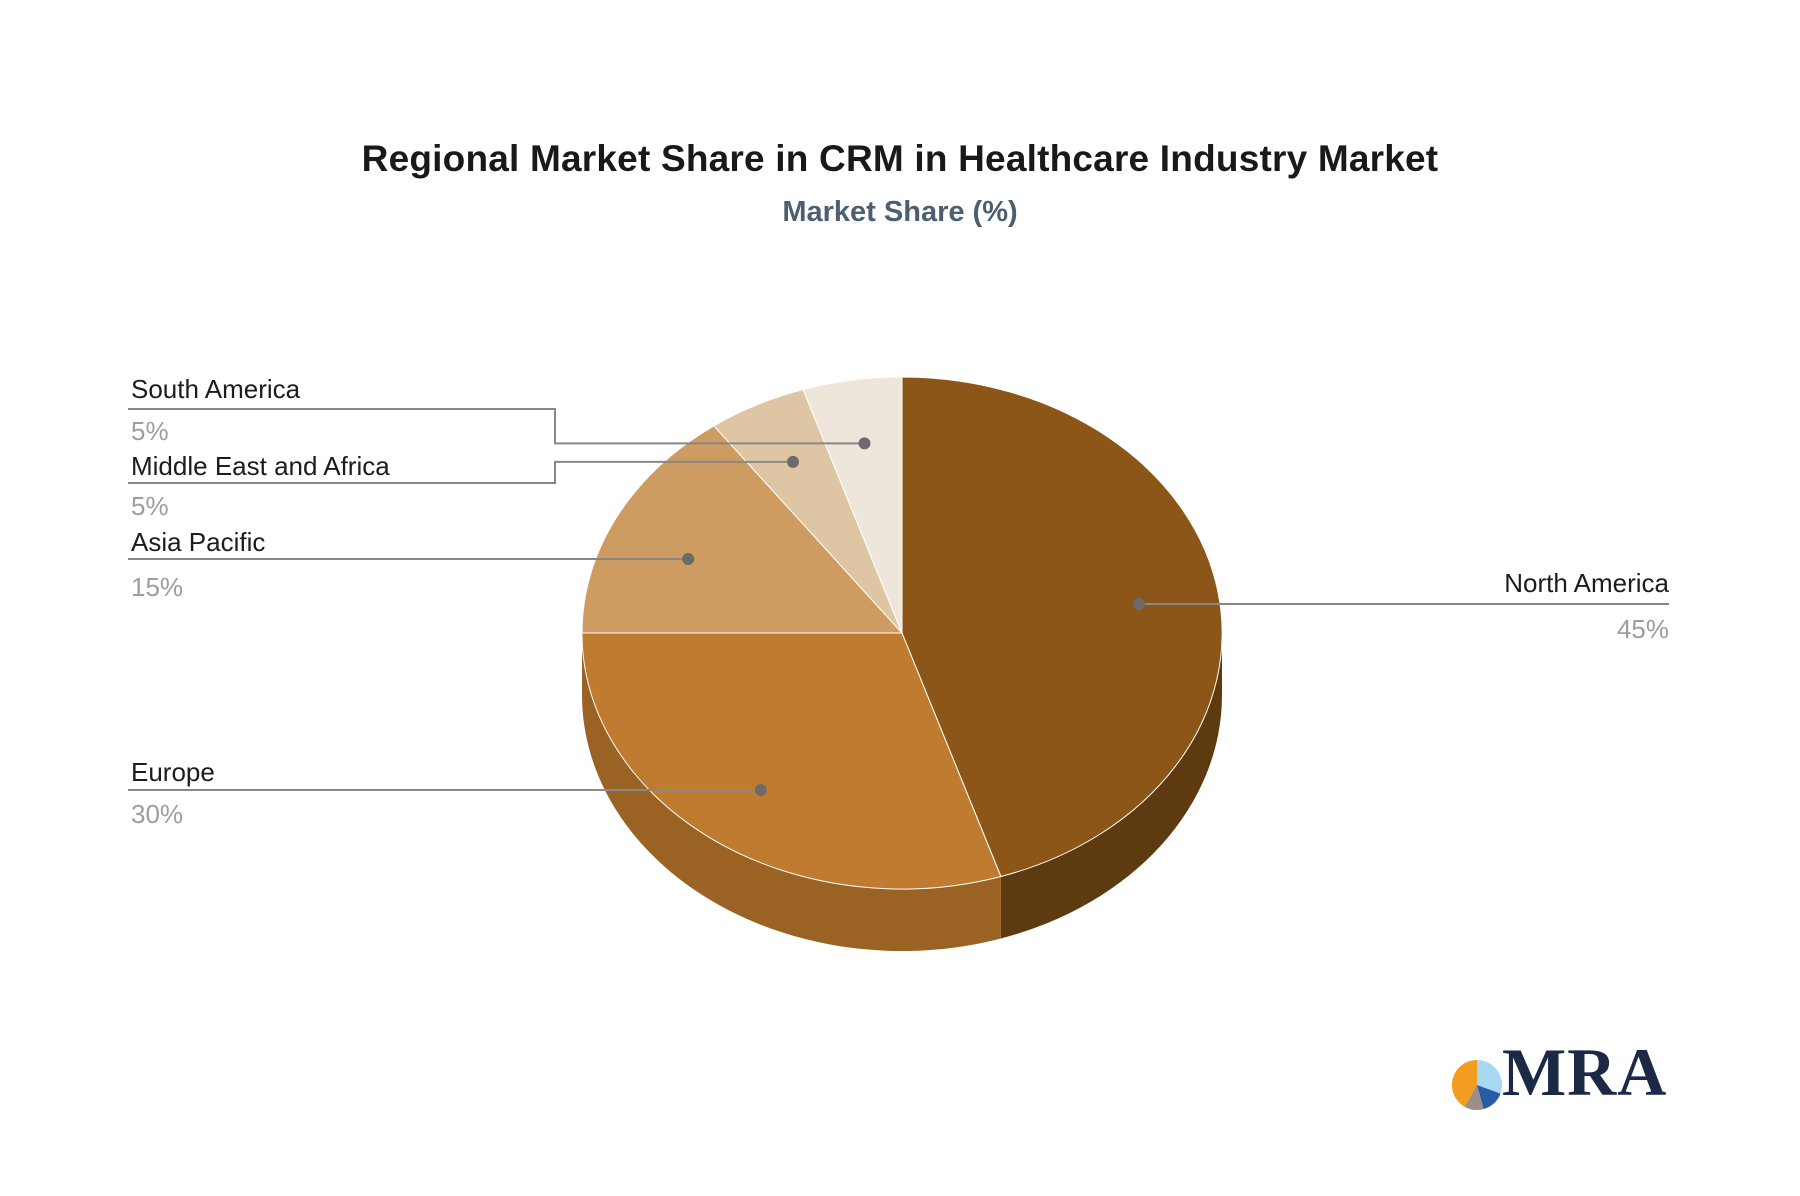 The image size is (1800, 1196). I want to click on slice-percent-south-america: 5%, so click(150, 431).